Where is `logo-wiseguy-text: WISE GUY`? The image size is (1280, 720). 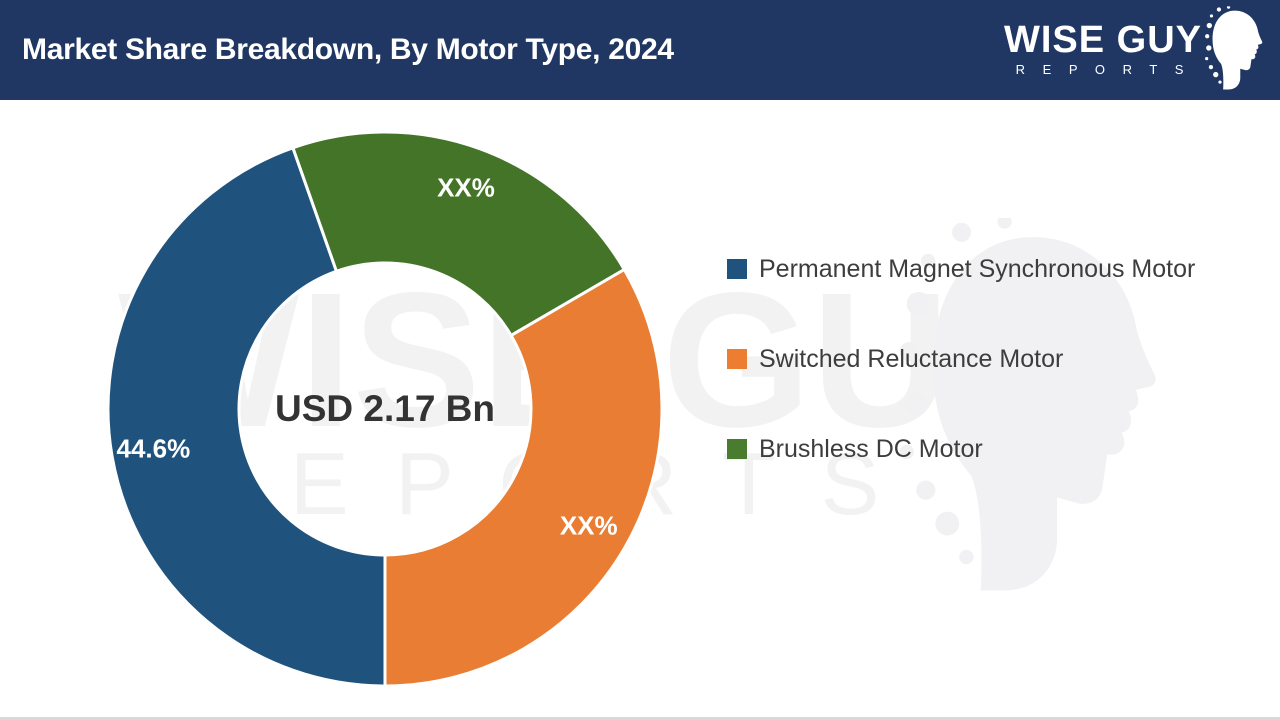 logo-wiseguy-text: WISE GUY is located at coordinates (1102, 40).